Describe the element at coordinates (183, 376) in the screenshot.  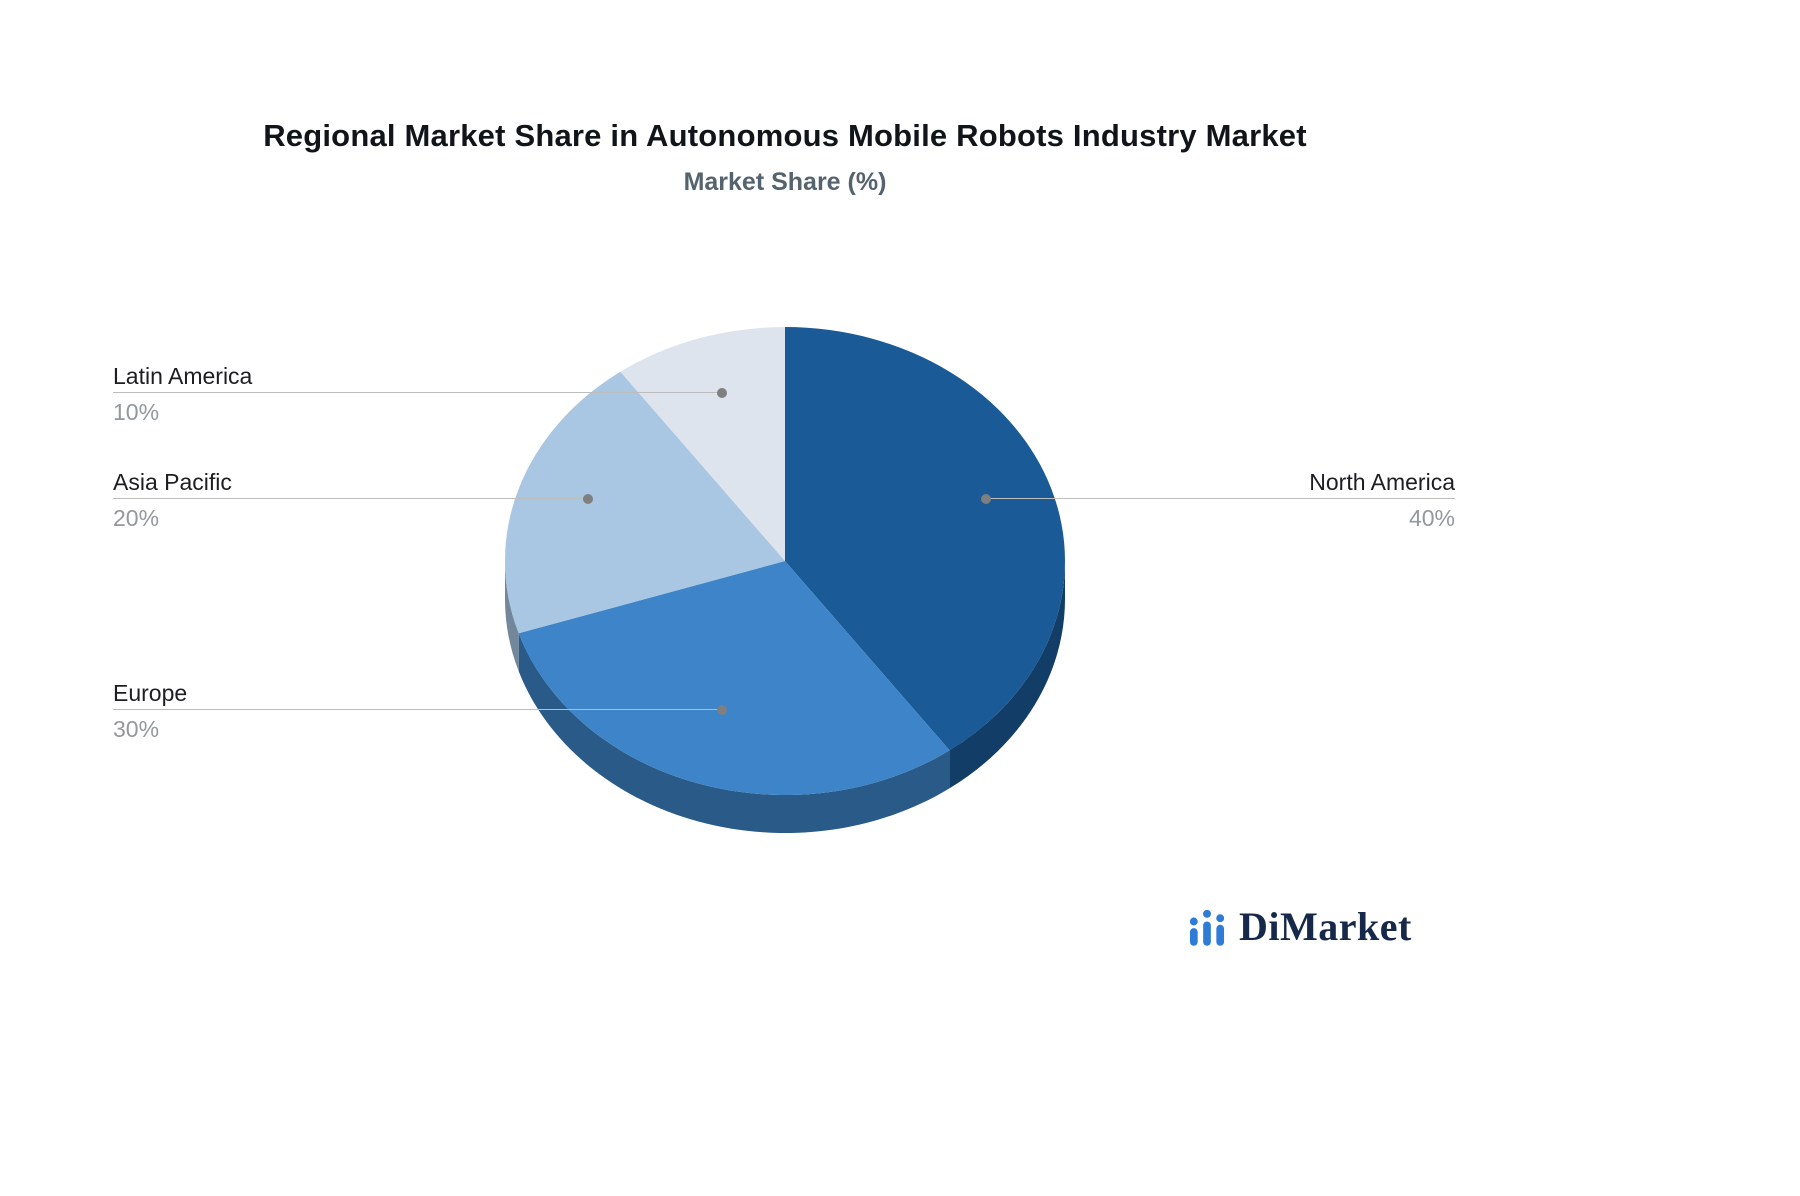
I see `segment-label: Latin America` at that location.